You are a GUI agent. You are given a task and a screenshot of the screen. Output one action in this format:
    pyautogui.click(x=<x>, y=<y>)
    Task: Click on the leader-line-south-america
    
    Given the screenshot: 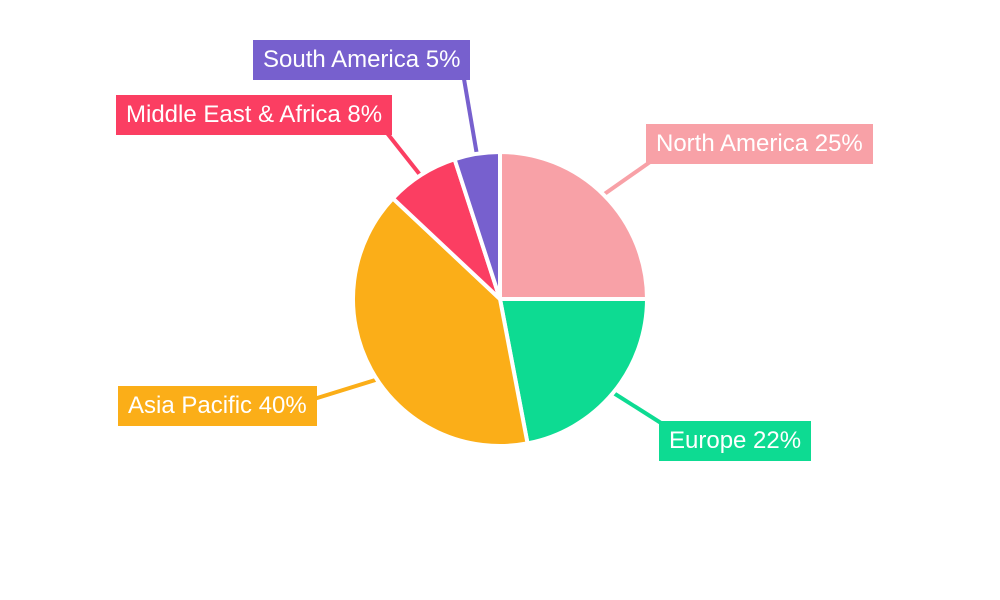 What is the action you would take?
    pyautogui.click(x=470, y=117)
    